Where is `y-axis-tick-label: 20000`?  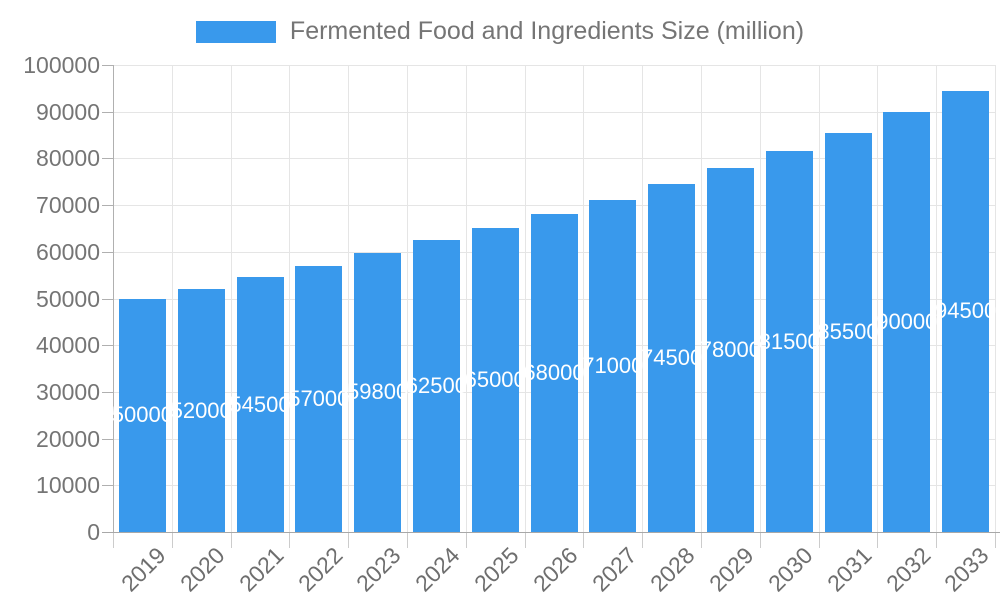
y-axis-tick-label: 20000 is located at coordinates (68, 438).